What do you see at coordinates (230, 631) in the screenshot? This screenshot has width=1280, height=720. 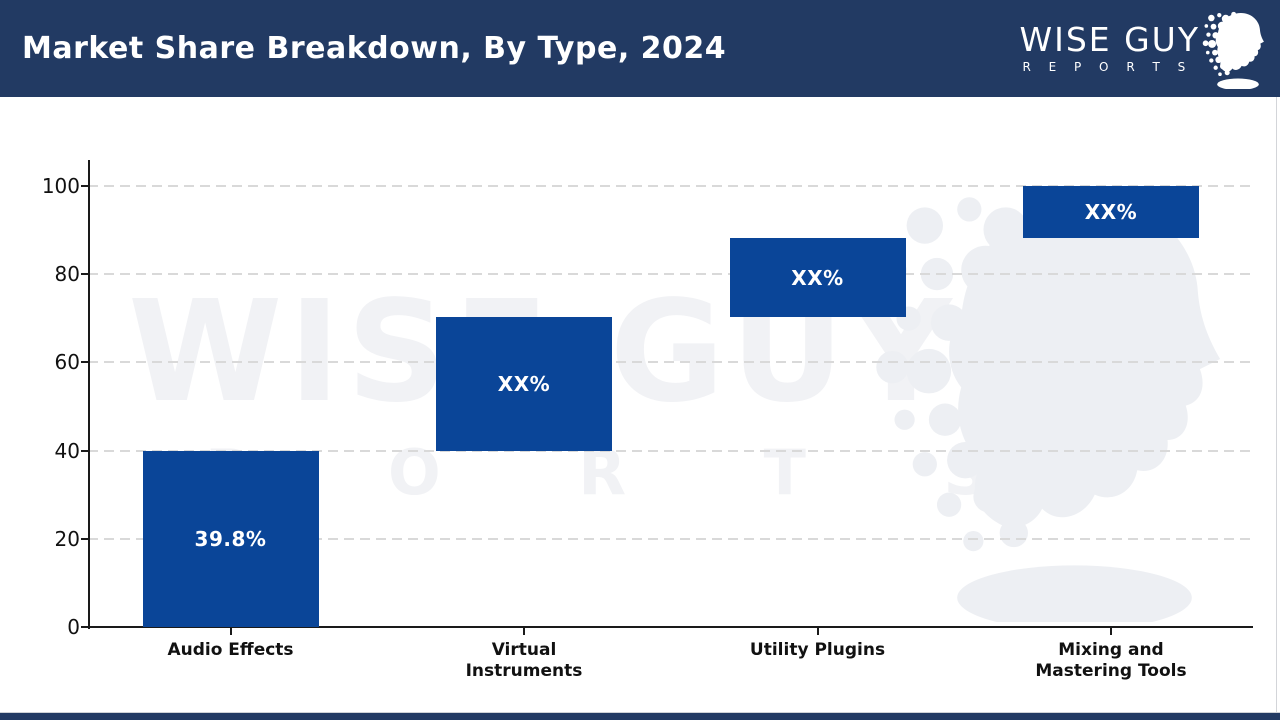 I see `x-axis-tick-audio-effects` at bounding box center [230, 631].